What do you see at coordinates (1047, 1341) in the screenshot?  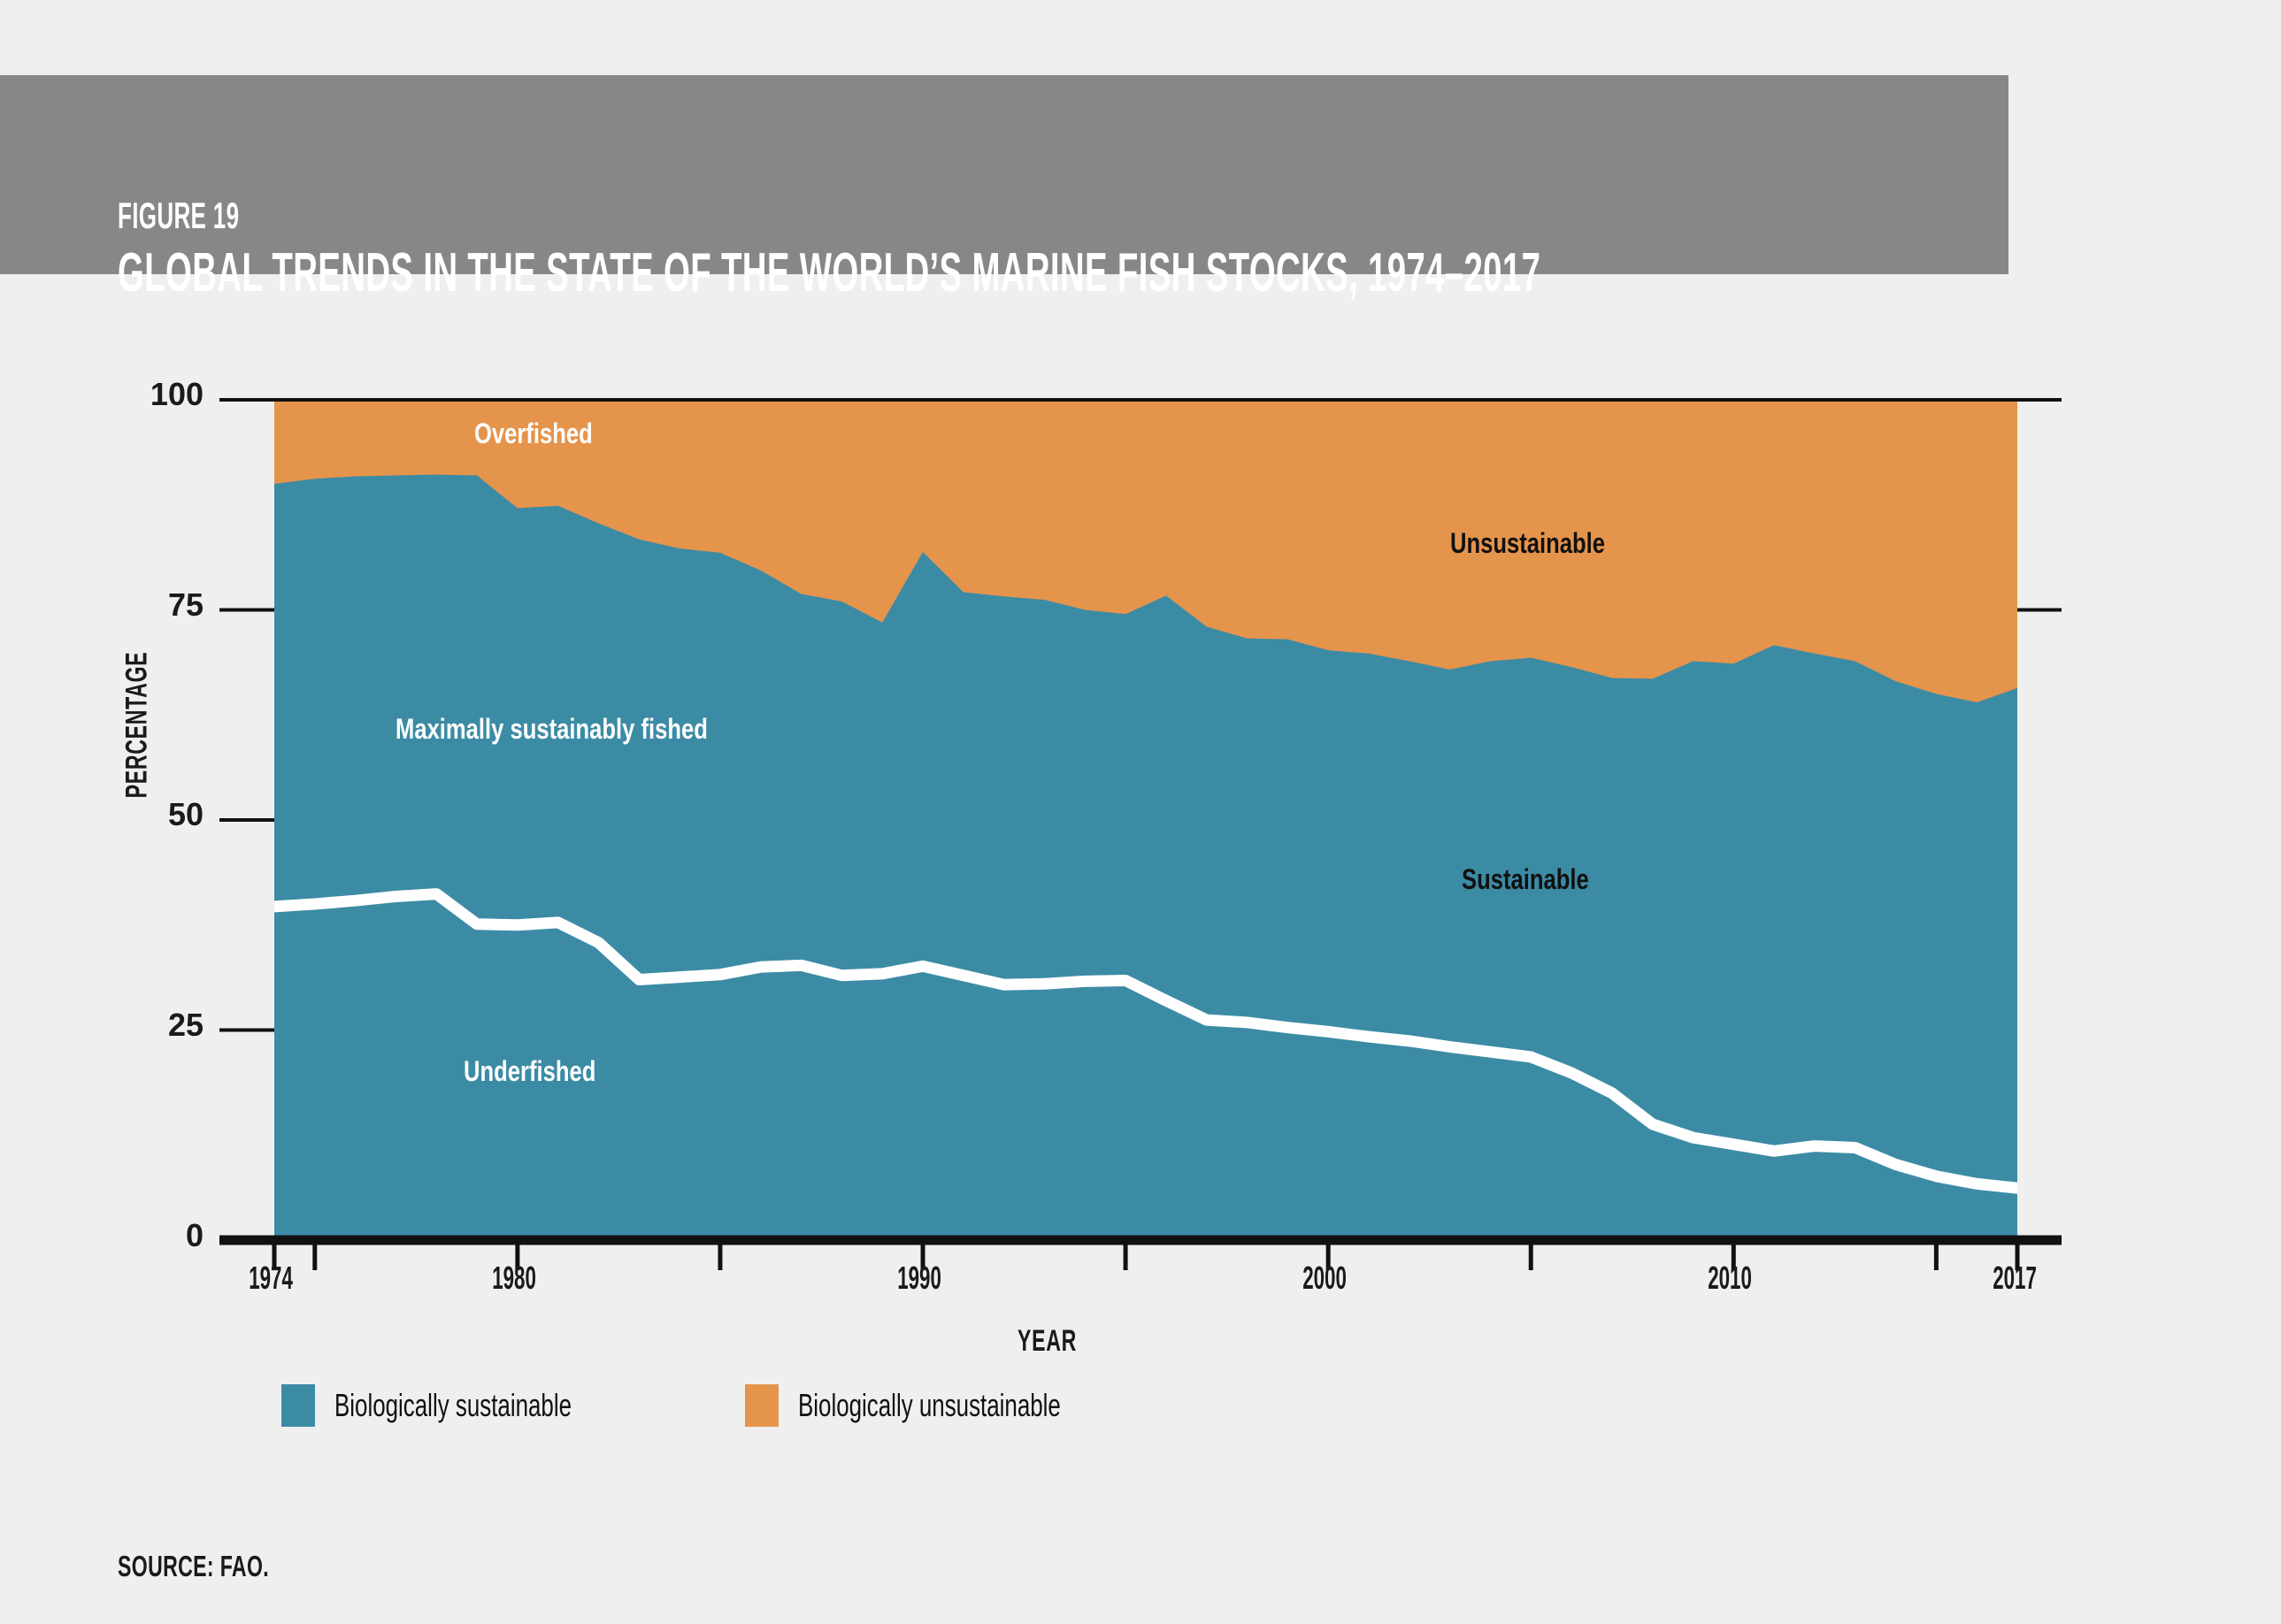 I see `x-axis-title: YEAR` at bounding box center [1047, 1341].